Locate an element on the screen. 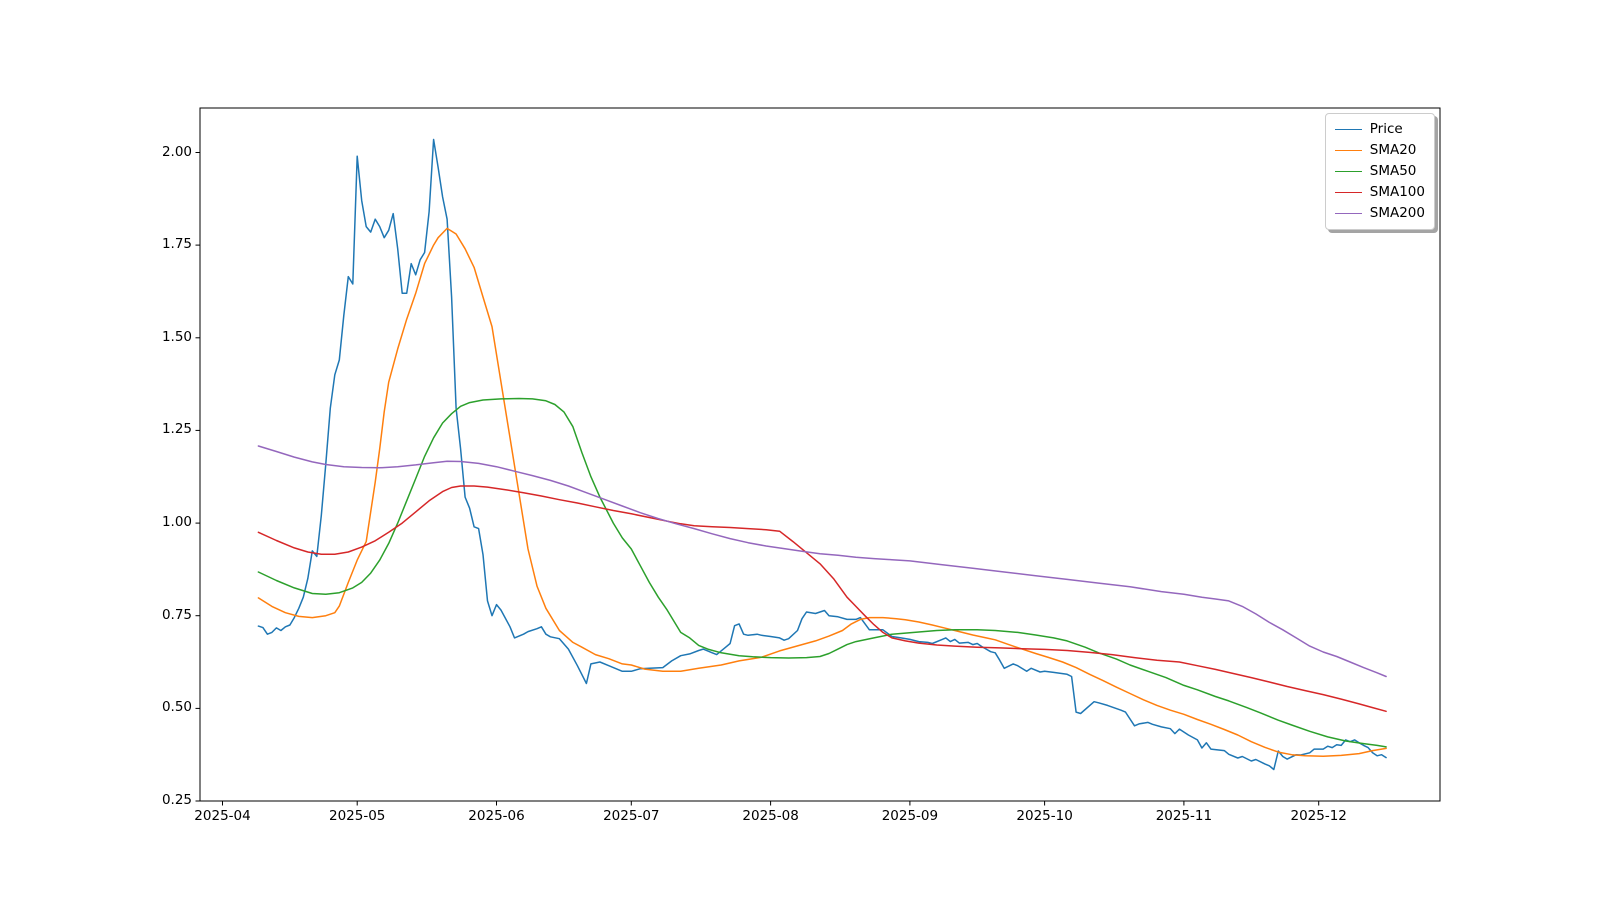 This screenshot has width=1600, height=900. x-tick-label: 2025-12 is located at coordinates (1318, 816).